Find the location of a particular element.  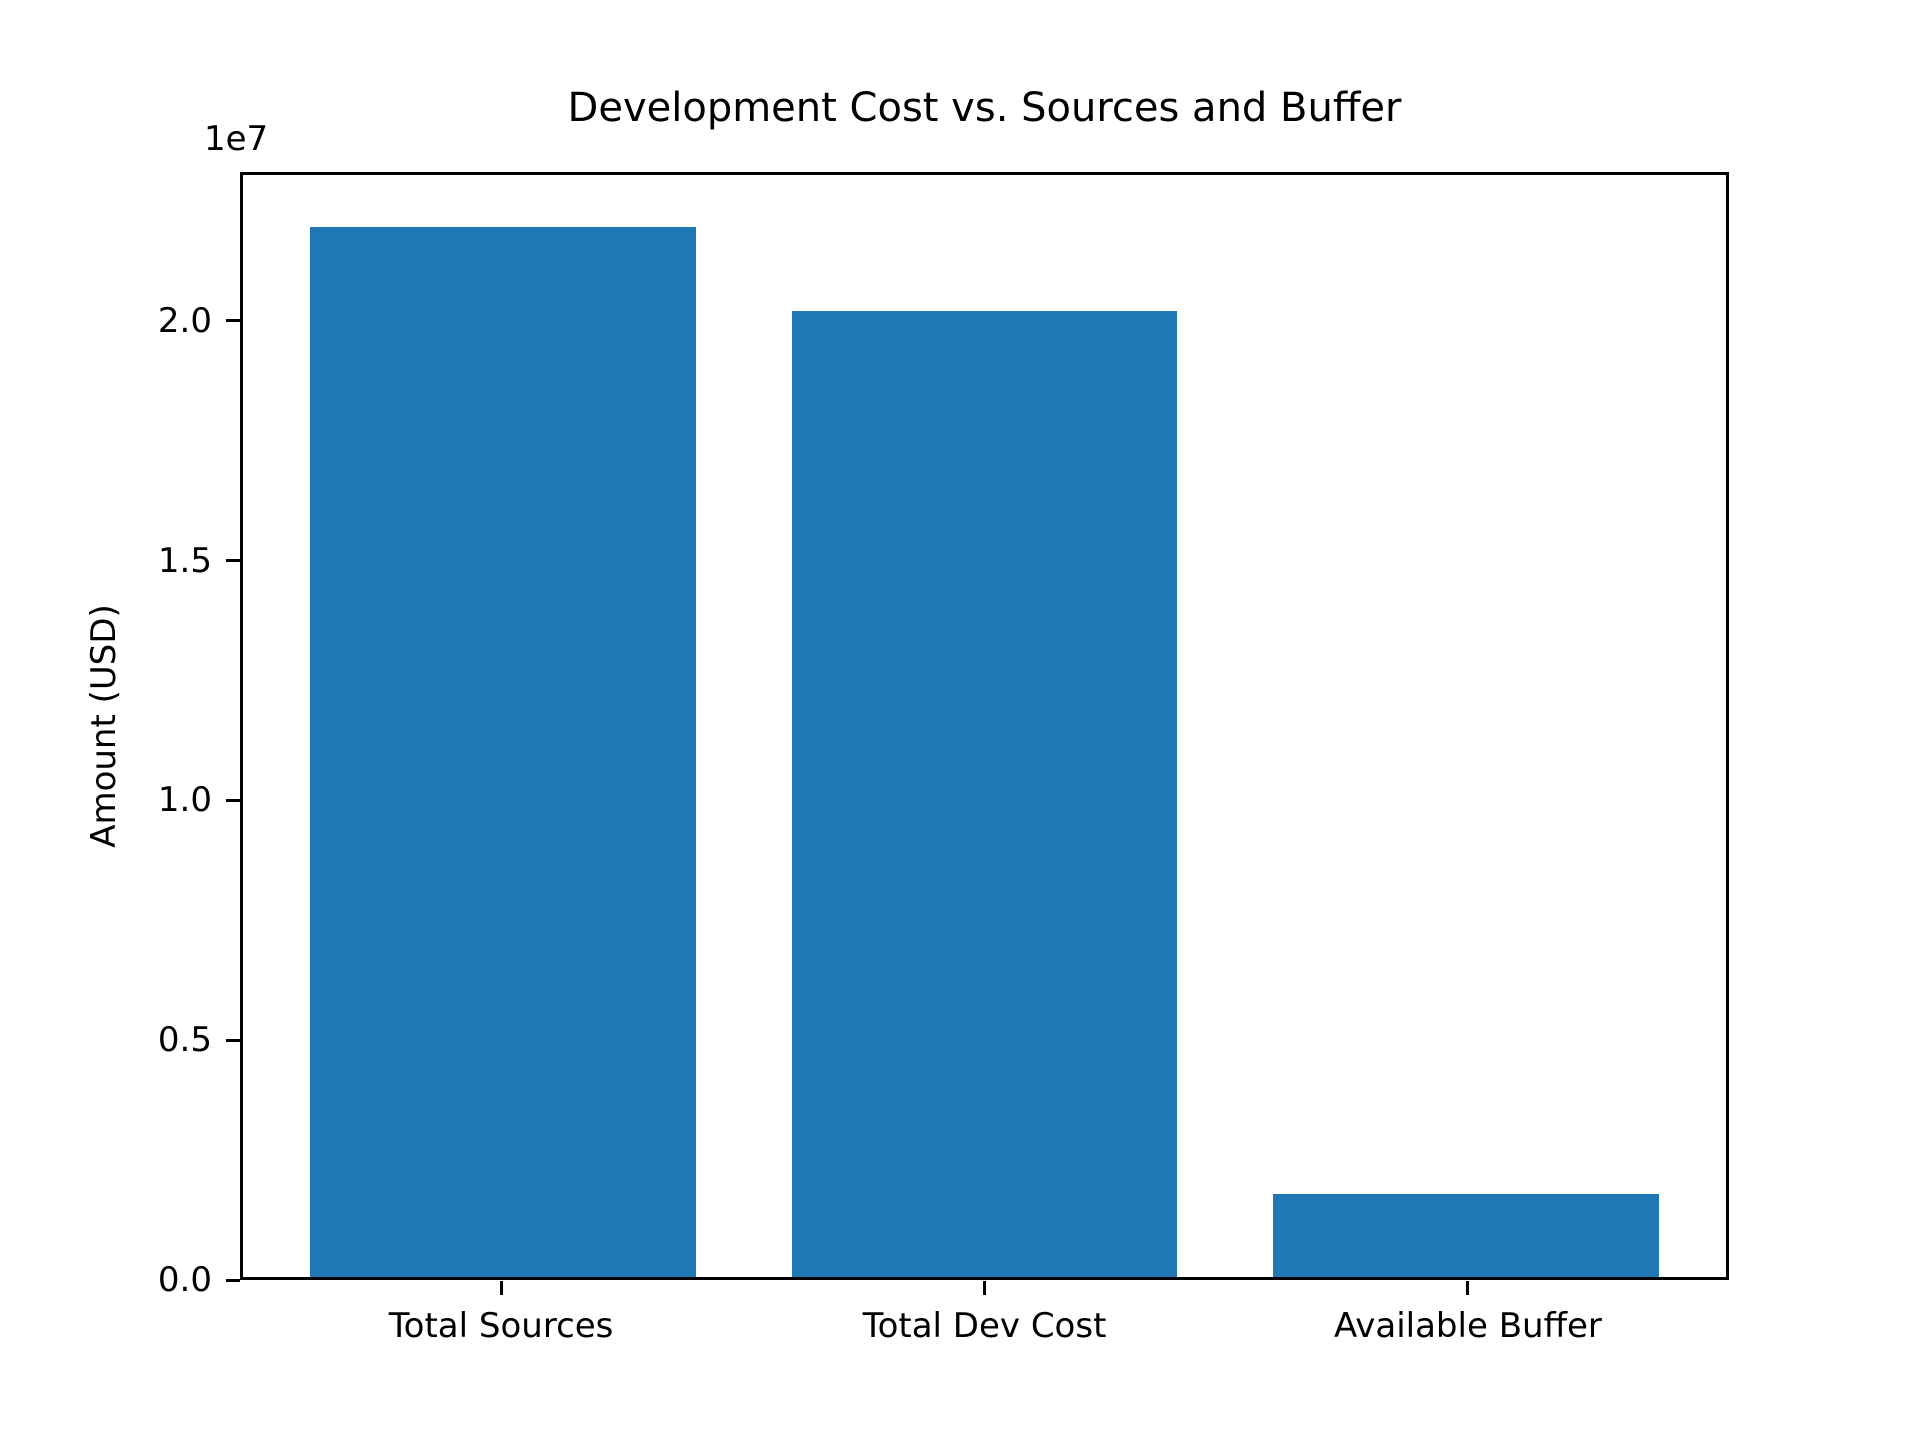

bar-total-sources is located at coordinates (503, 752).